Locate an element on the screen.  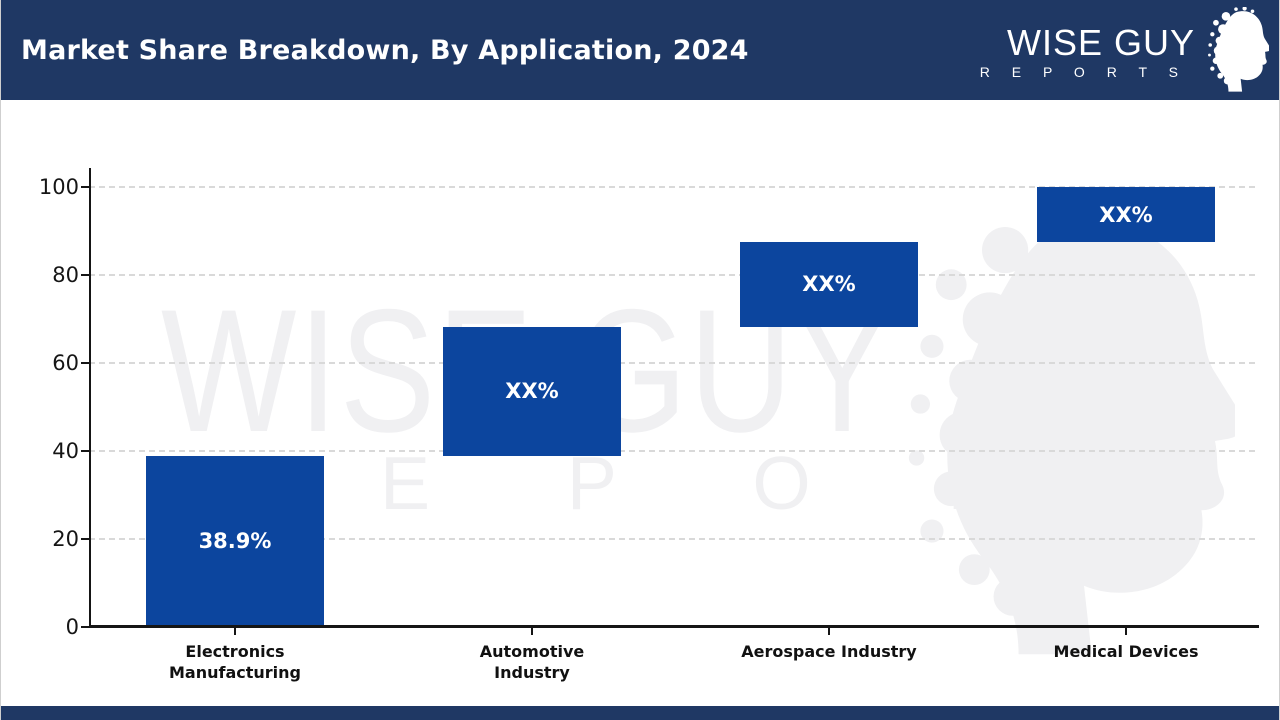
brand-logo-subtext: R E P O R T S is located at coordinates (1083, 72).